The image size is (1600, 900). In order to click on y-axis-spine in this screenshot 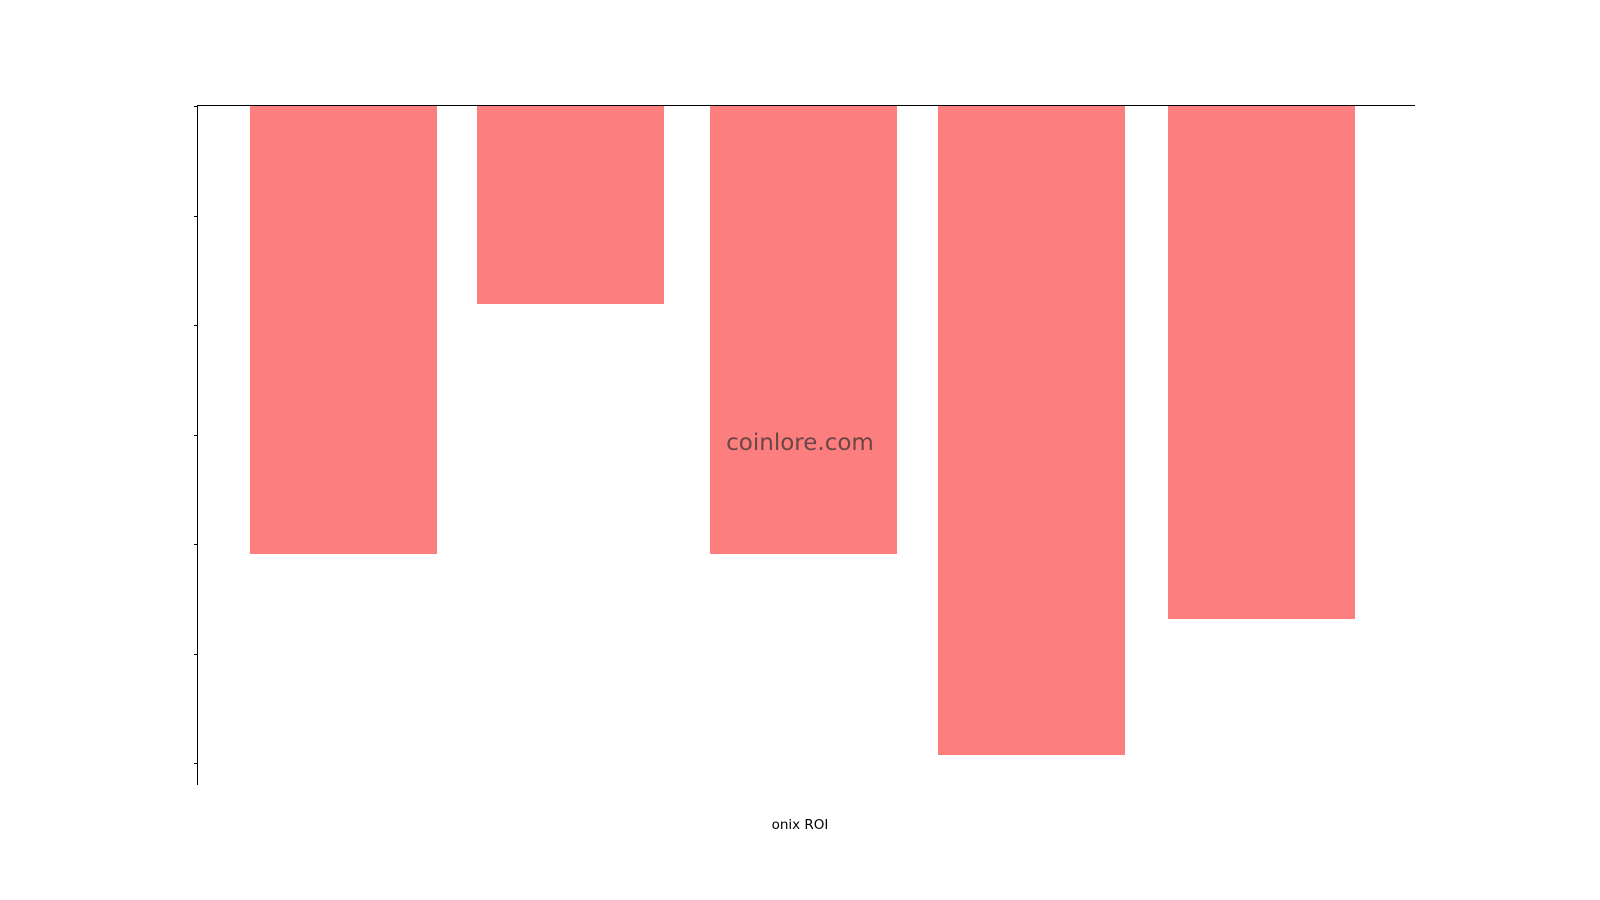, I will do `click(197, 445)`.